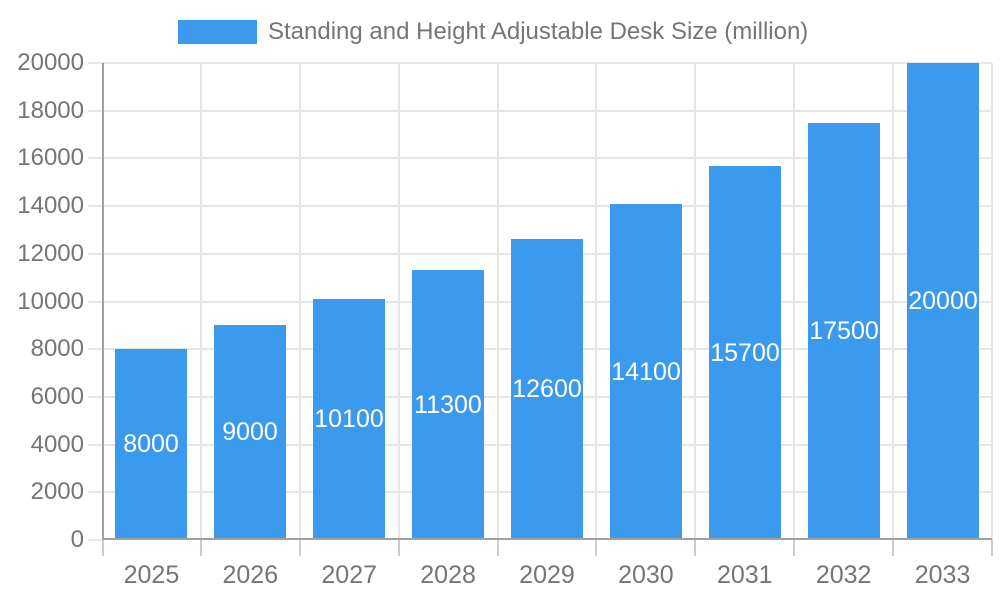 The height and width of the screenshot is (600, 1000). I want to click on bar-2027: 10100, so click(349, 419).